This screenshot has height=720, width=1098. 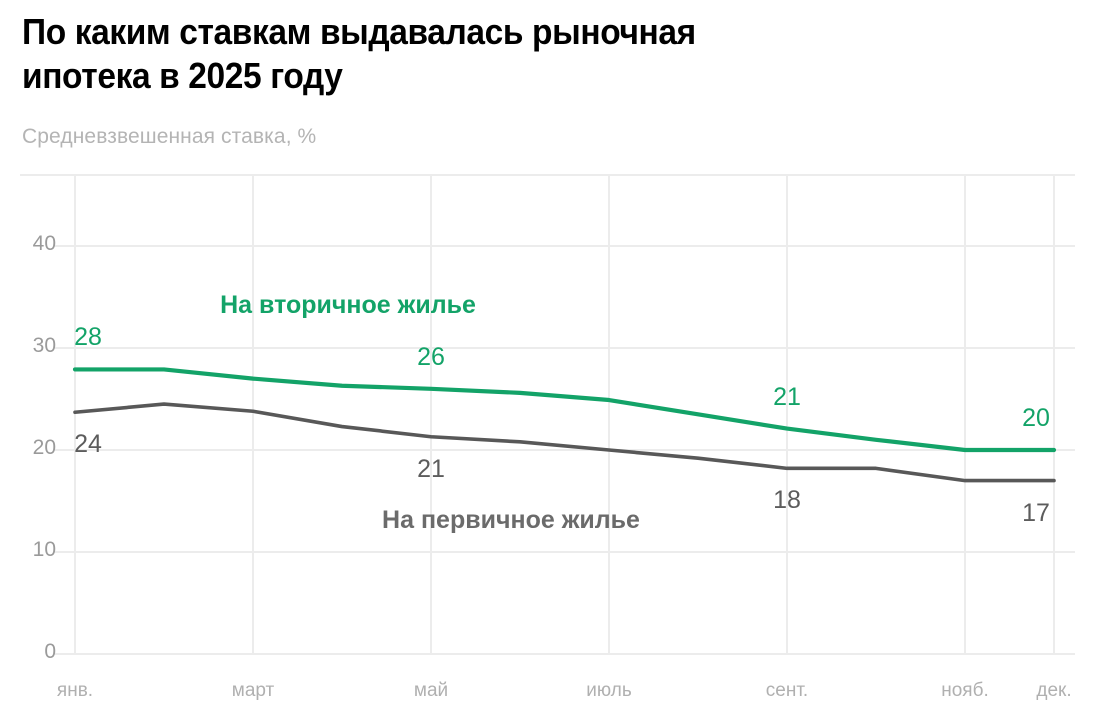 I want to click on x-axis-tick-label: сент., so click(x=787, y=690).